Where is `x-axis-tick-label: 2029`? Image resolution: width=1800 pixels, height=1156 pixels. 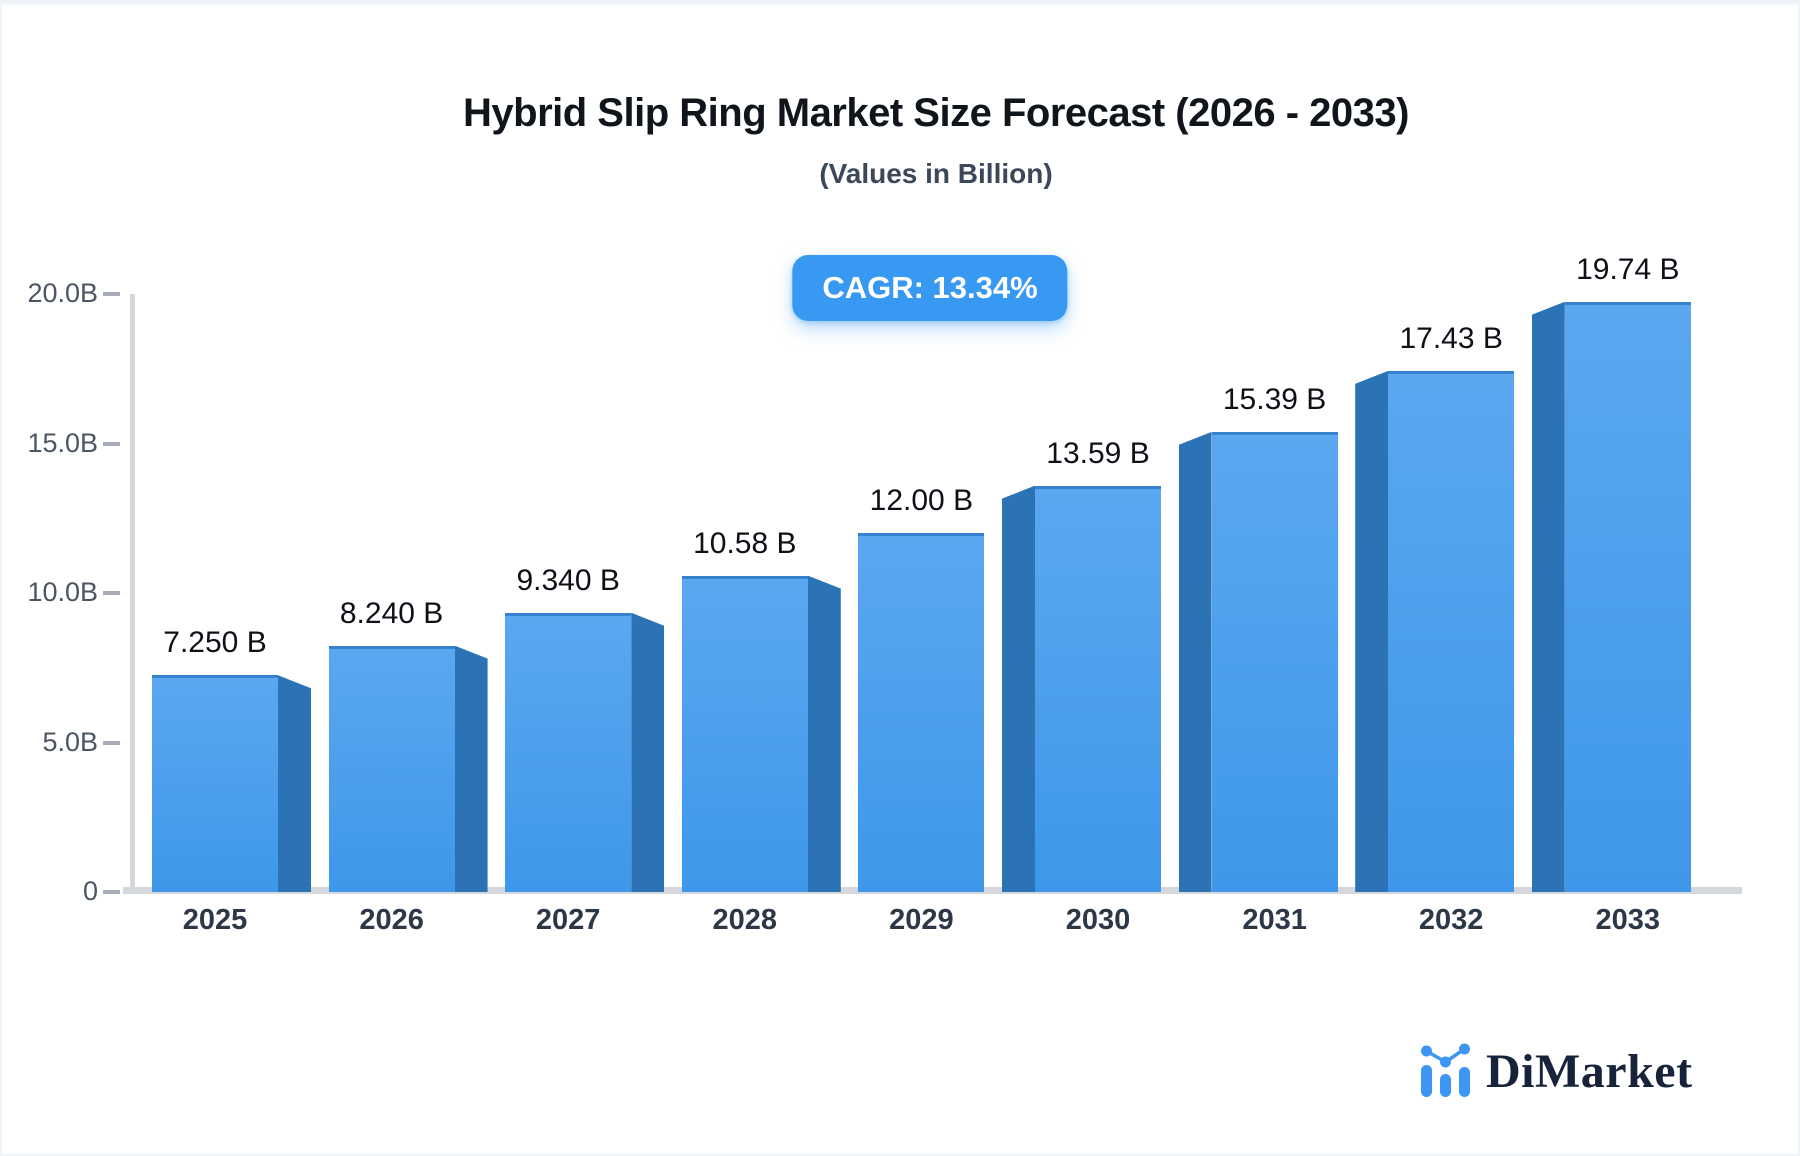 x-axis-tick-label: 2029 is located at coordinates (921, 920).